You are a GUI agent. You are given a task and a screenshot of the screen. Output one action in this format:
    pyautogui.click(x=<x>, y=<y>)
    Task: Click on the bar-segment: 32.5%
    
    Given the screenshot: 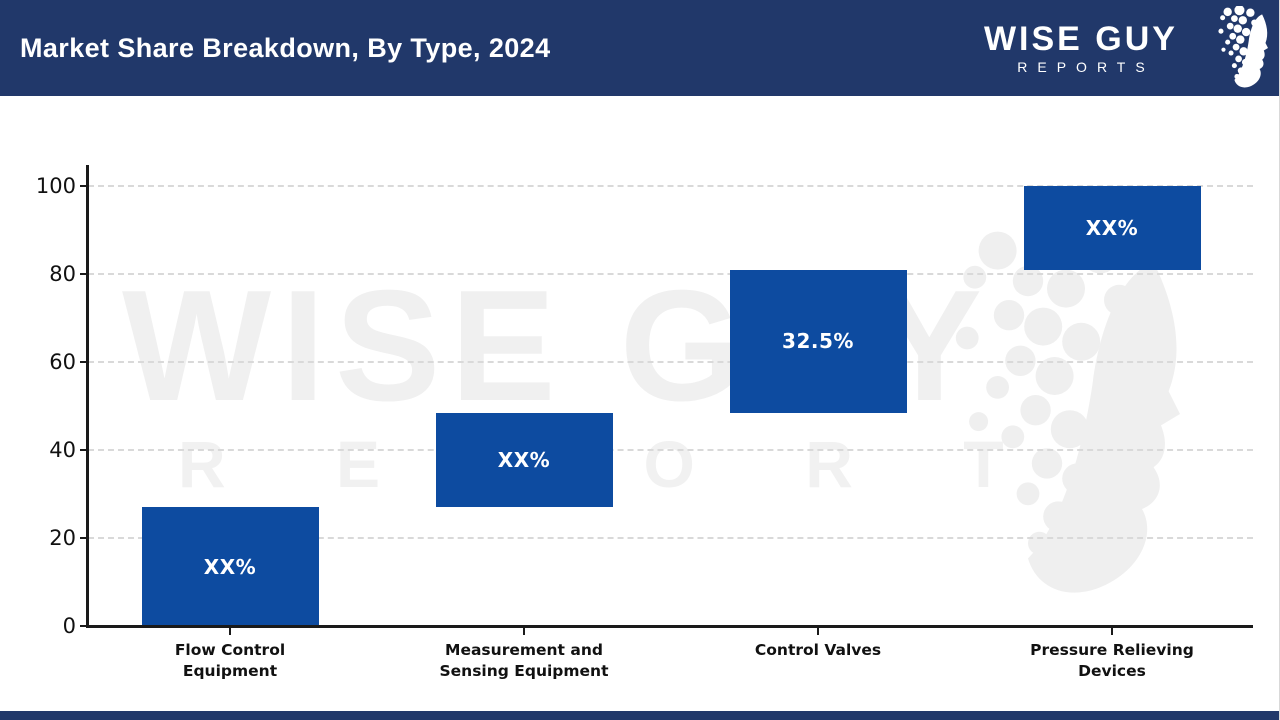 What is the action you would take?
    pyautogui.click(x=818, y=341)
    